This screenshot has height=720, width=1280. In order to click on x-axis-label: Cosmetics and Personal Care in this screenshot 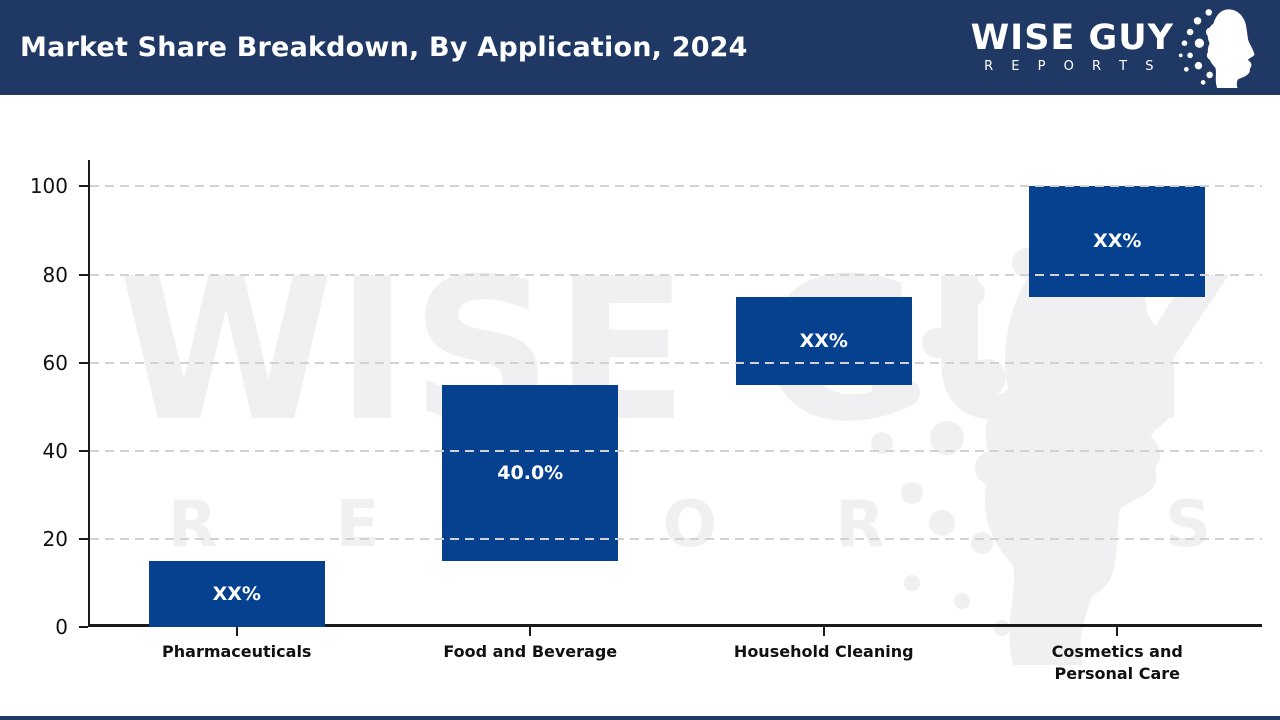, I will do `click(1117, 662)`.